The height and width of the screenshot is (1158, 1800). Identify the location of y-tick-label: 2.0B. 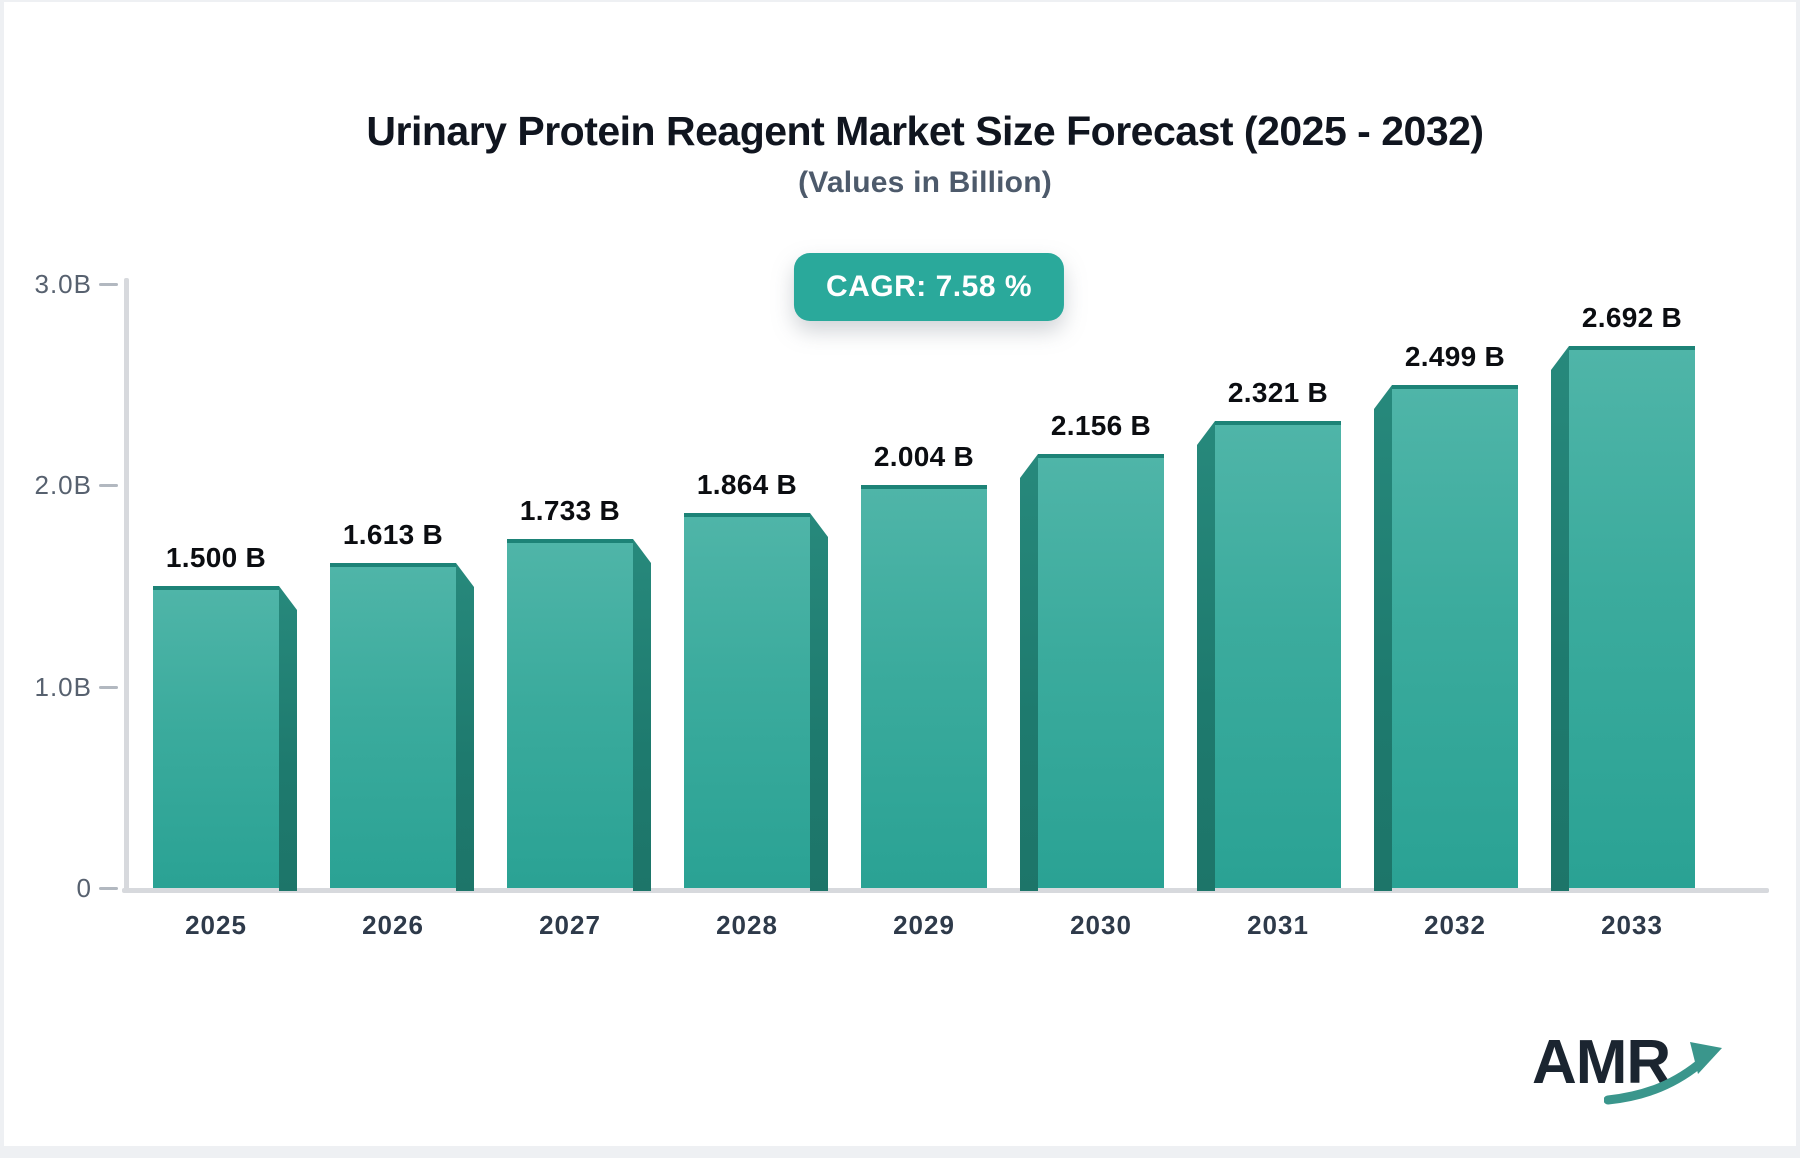
(63, 485).